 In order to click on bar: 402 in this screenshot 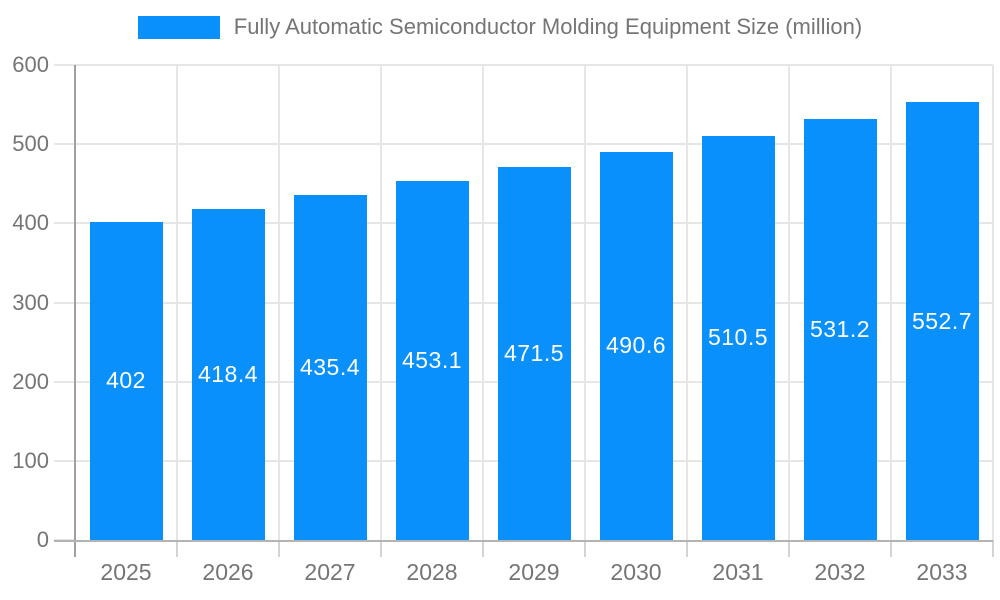, I will do `click(126, 380)`.